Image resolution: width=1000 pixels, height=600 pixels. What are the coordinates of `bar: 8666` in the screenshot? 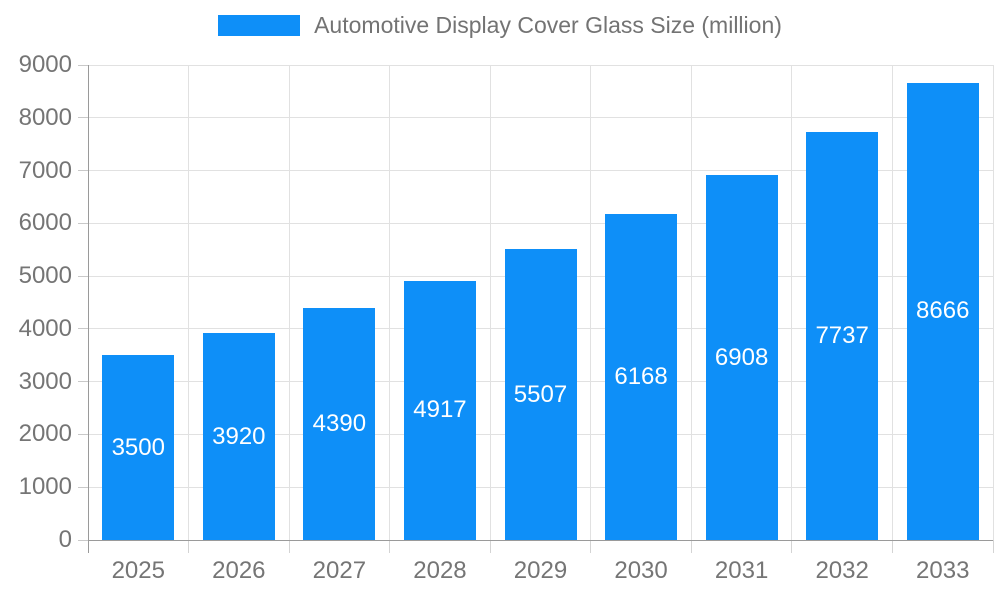 It's located at (942, 311).